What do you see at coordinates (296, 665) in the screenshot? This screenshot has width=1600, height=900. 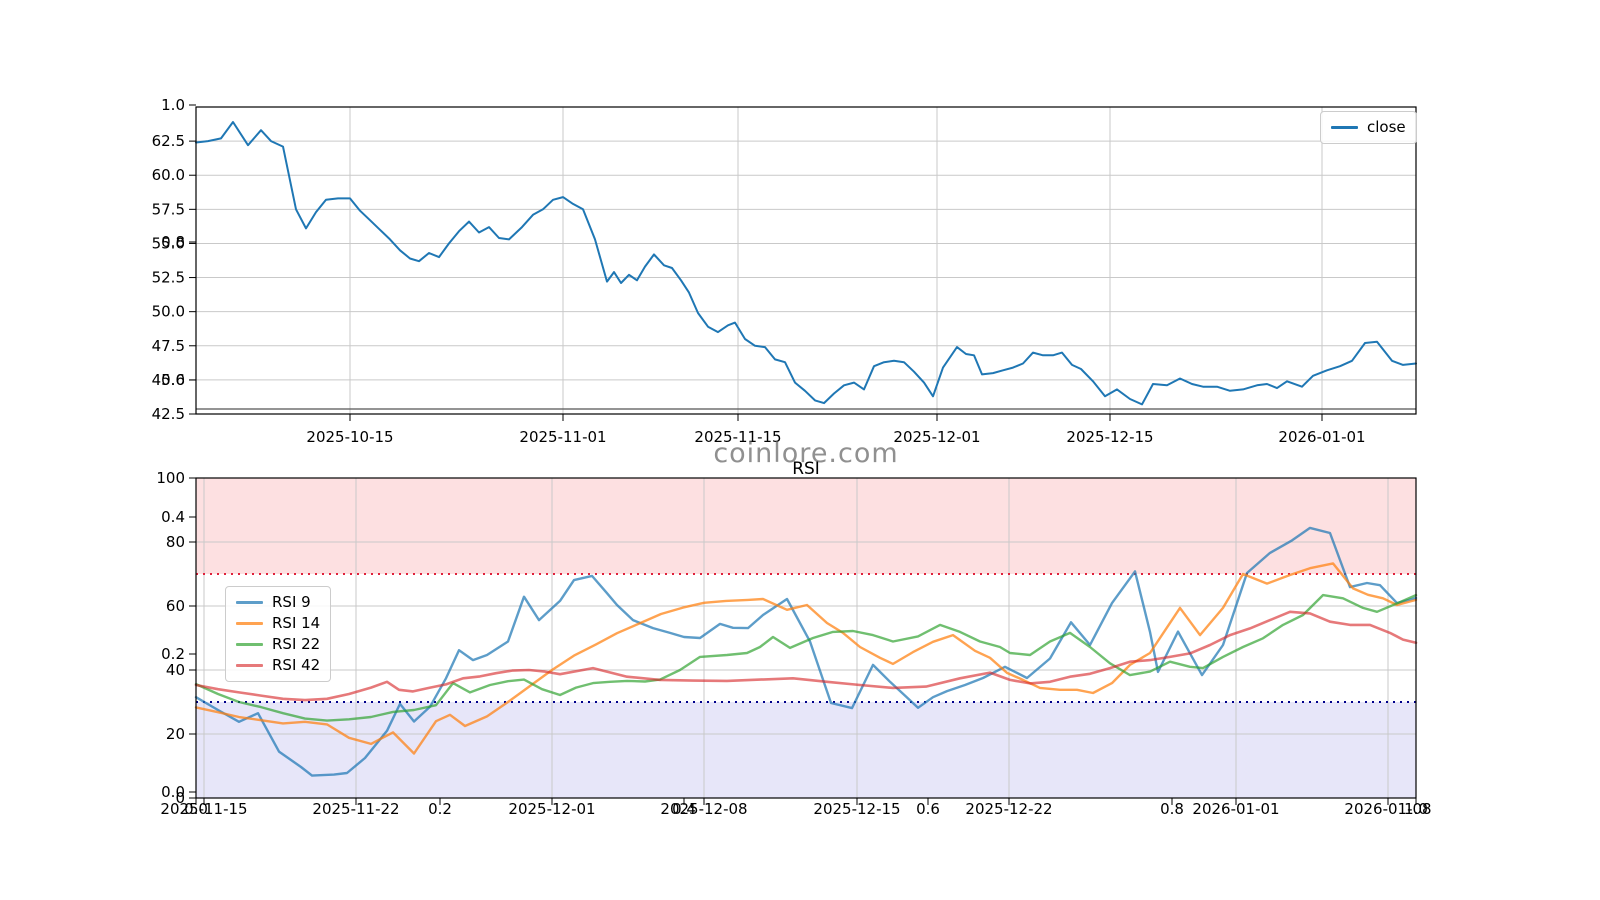 I see `legend-label-rsi42: RSI 42` at bounding box center [296, 665].